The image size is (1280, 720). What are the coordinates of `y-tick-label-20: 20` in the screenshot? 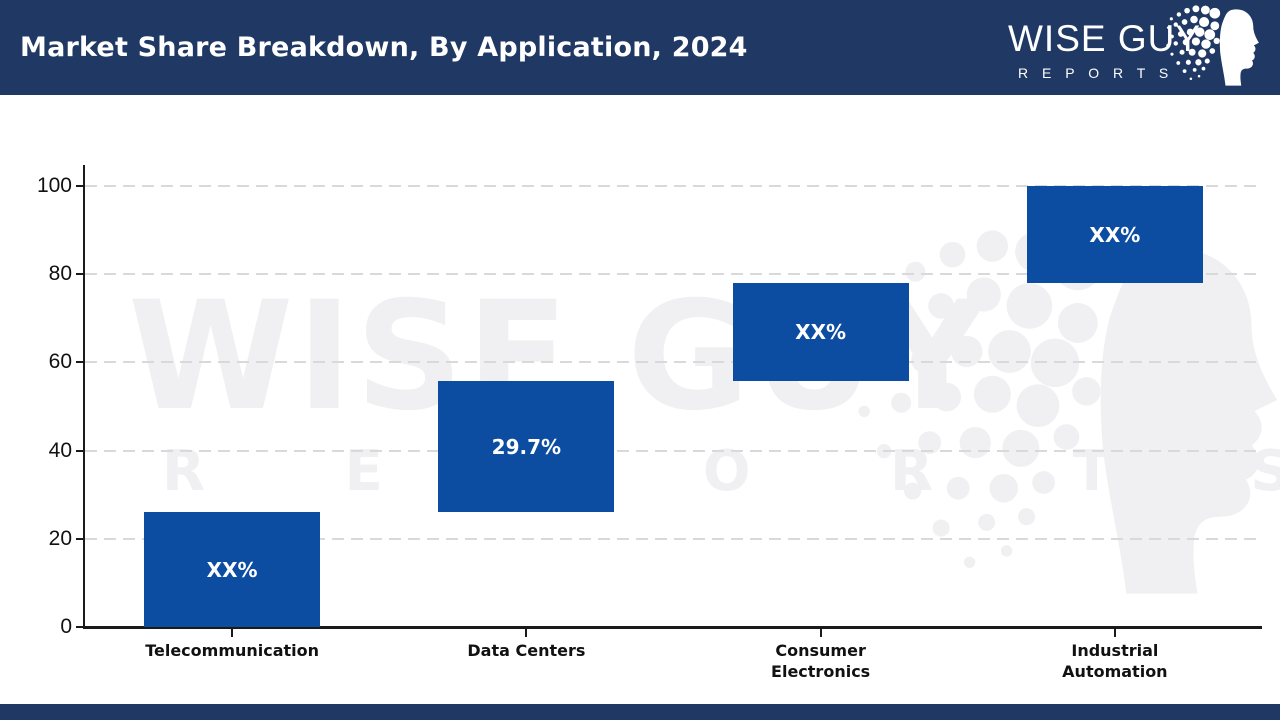 It's located at (60, 538).